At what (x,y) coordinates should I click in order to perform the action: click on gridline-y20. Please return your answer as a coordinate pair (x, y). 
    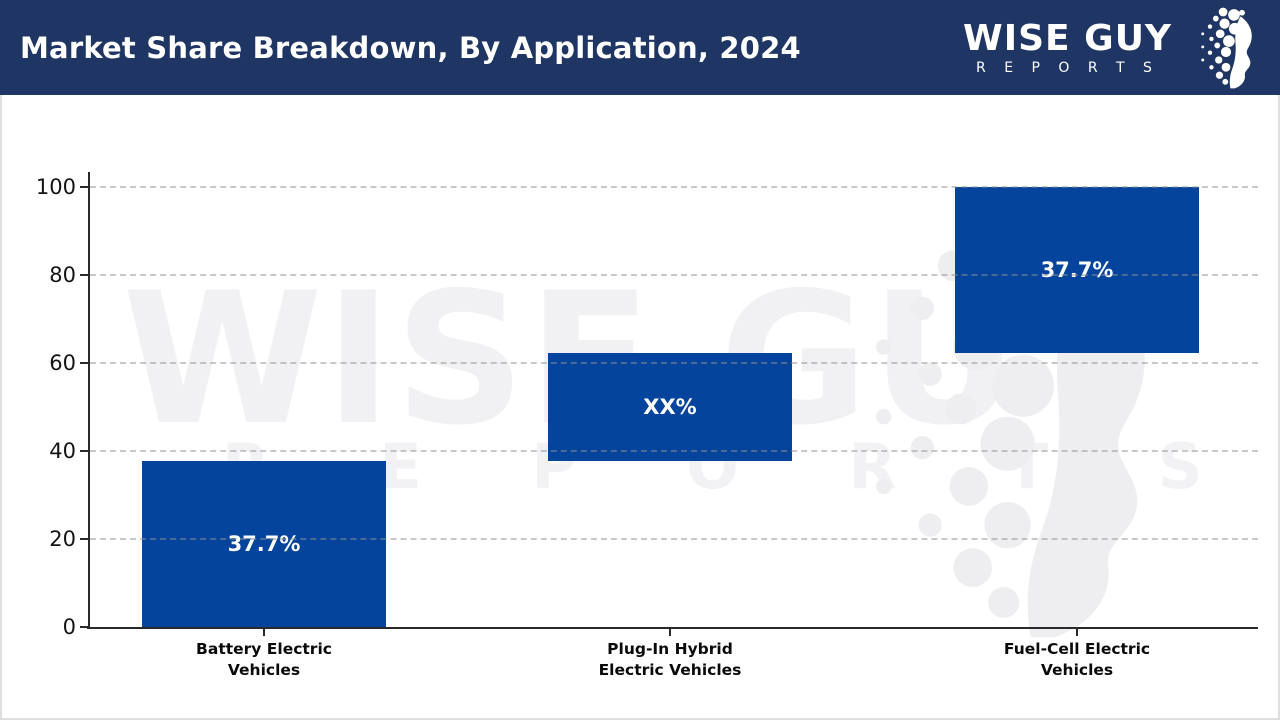
    Looking at the image, I should click on (674, 539).